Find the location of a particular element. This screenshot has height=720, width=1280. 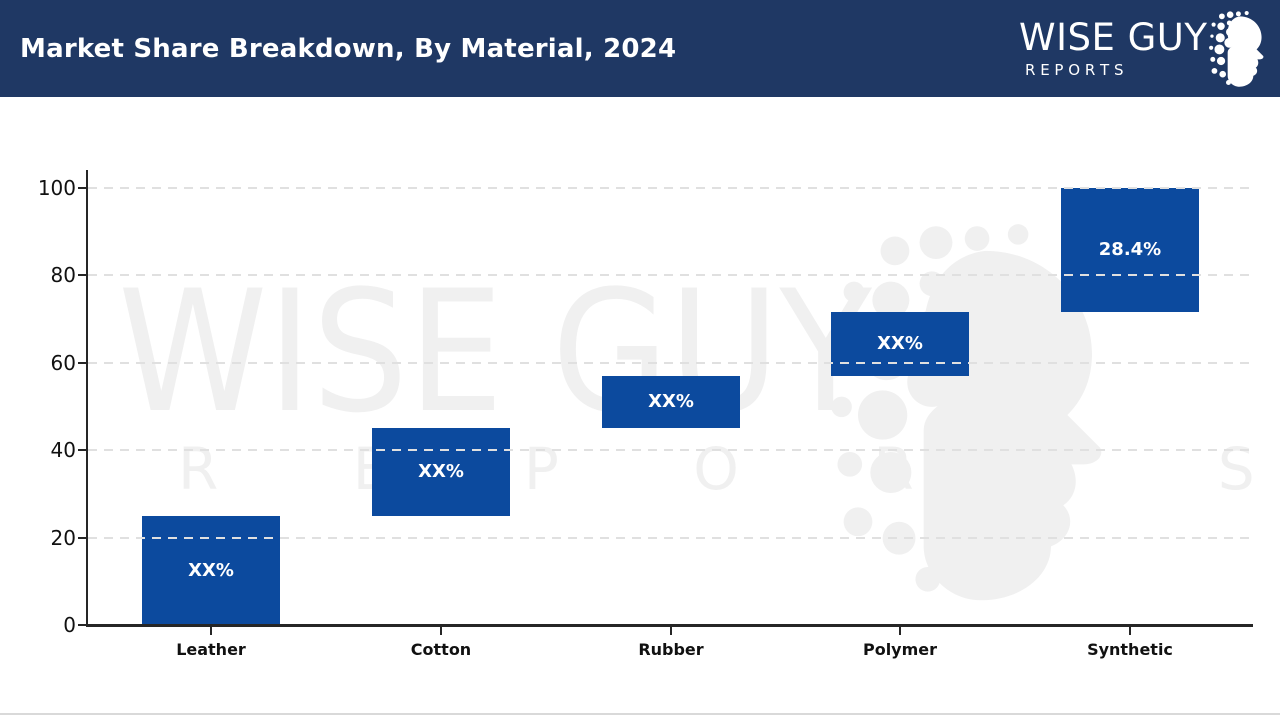

bar-rubber: XX% is located at coordinates (671, 402).